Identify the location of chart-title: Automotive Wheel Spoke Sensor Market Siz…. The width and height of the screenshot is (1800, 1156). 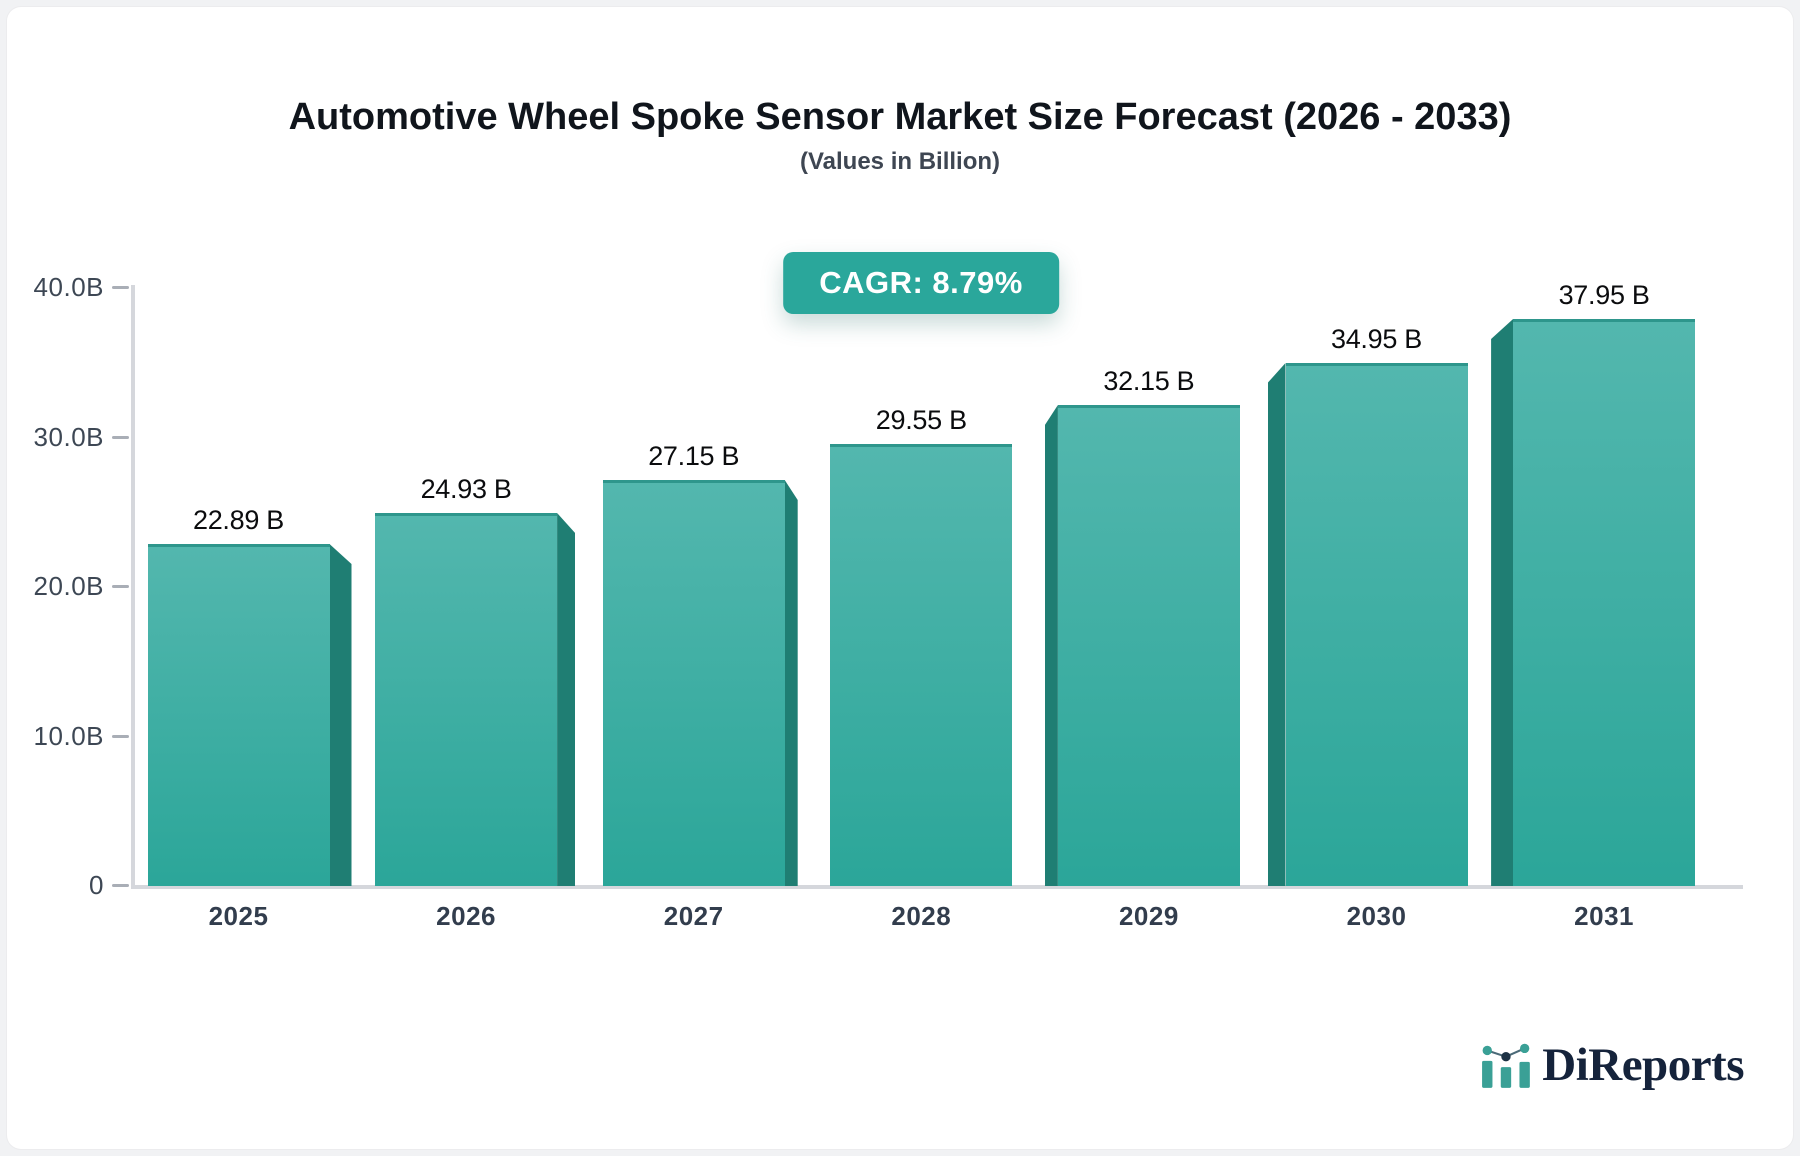
(900, 117).